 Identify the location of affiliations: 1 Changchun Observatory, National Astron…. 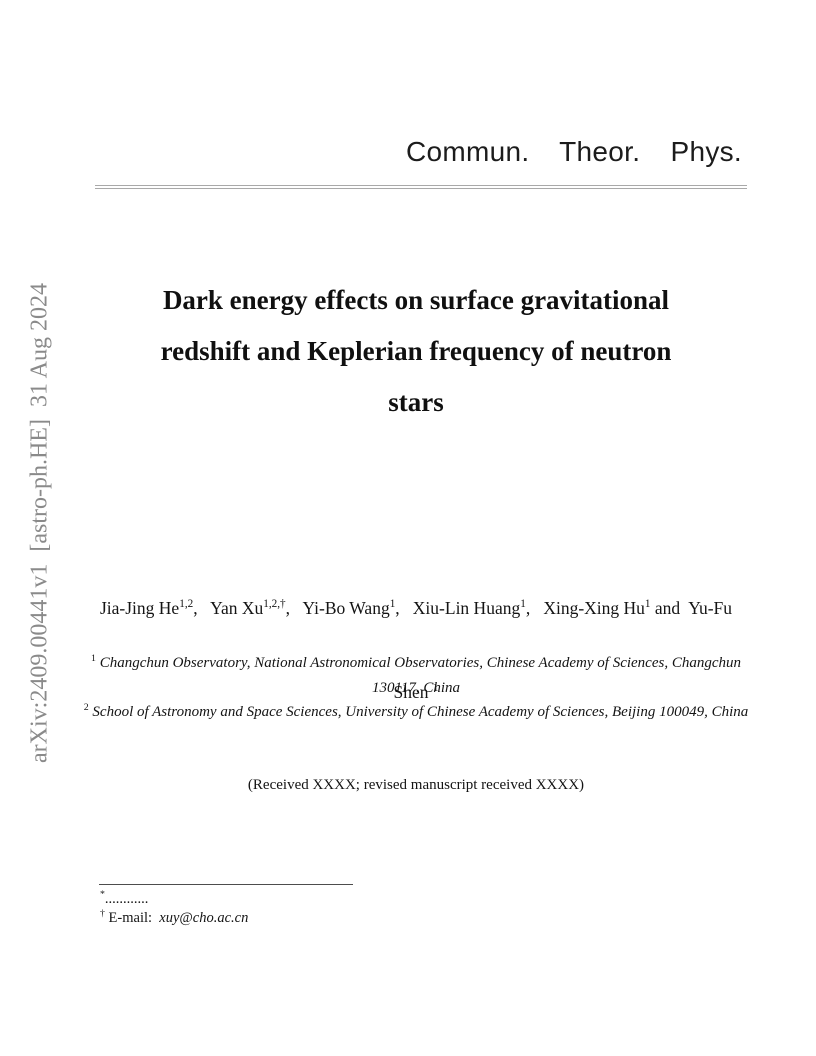
(416, 688).